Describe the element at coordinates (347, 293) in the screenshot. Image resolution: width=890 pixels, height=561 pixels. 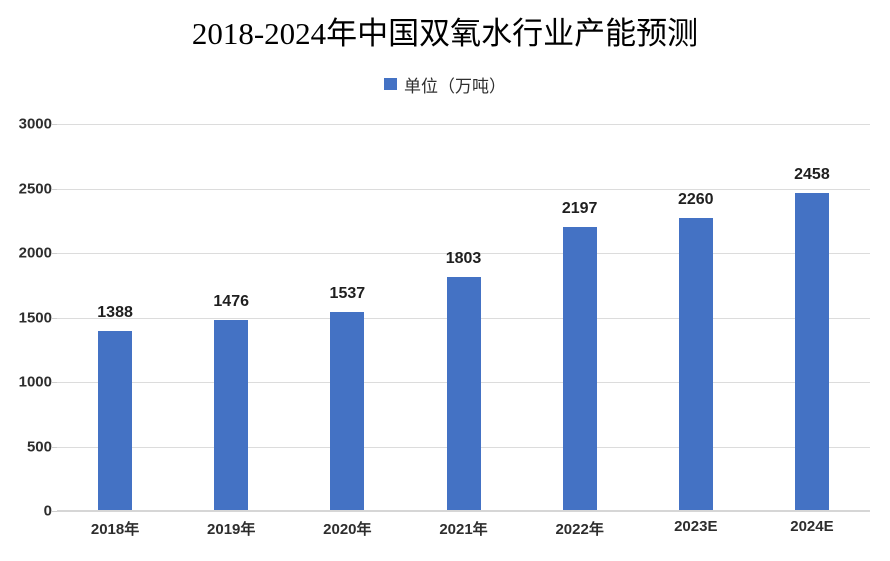
I see `bar-value-label: 1537` at that location.